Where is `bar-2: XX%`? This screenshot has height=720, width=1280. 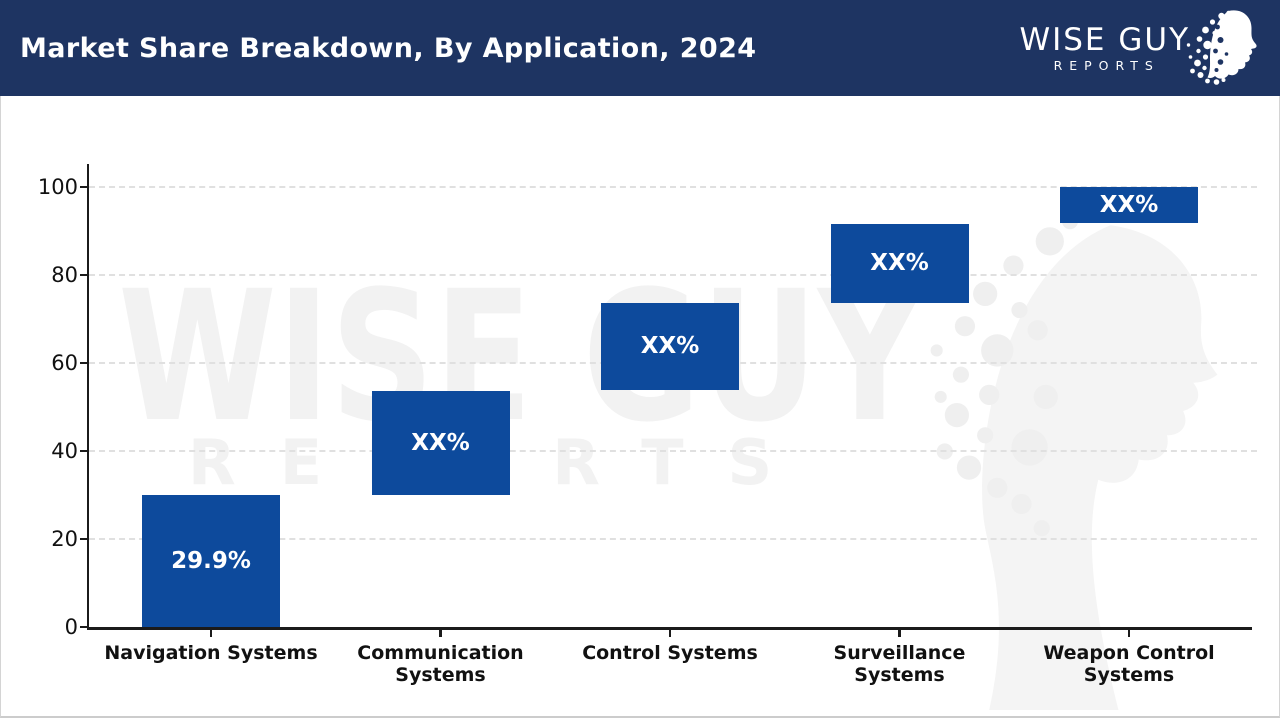 bar-2: XX% is located at coordinates (440, 443).